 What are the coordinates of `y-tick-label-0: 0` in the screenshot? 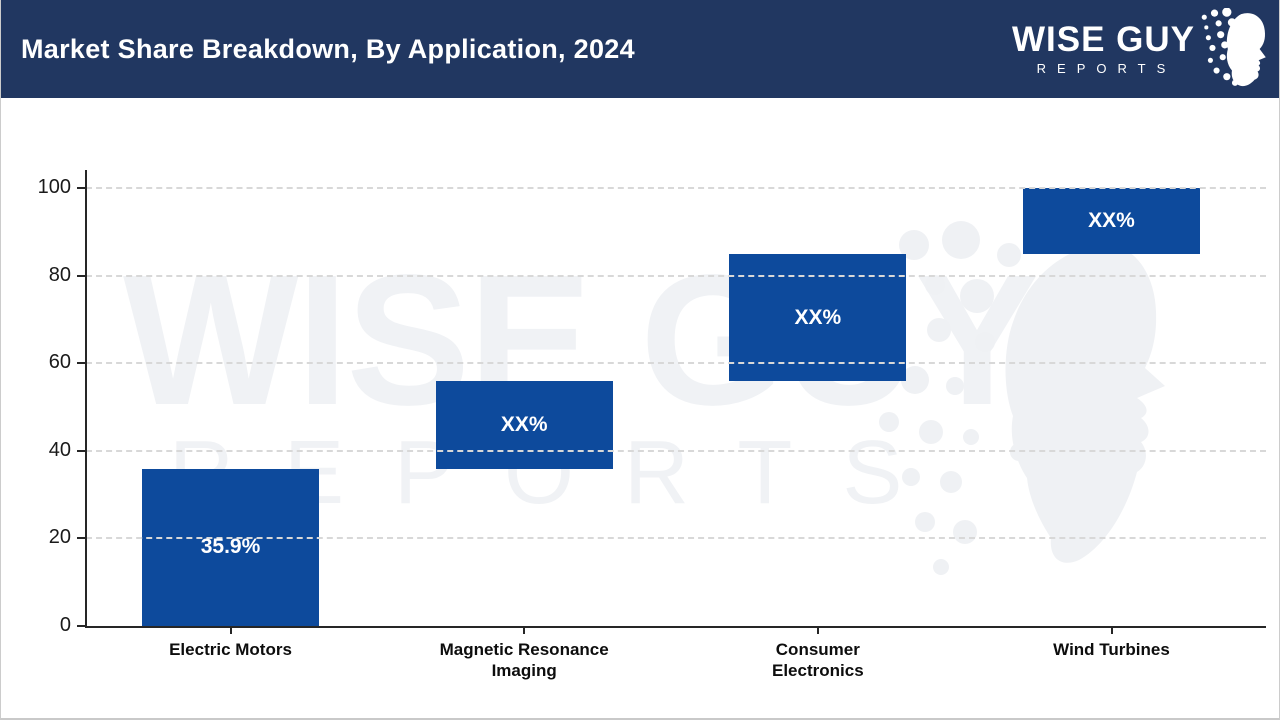 It's located at (65, 625).